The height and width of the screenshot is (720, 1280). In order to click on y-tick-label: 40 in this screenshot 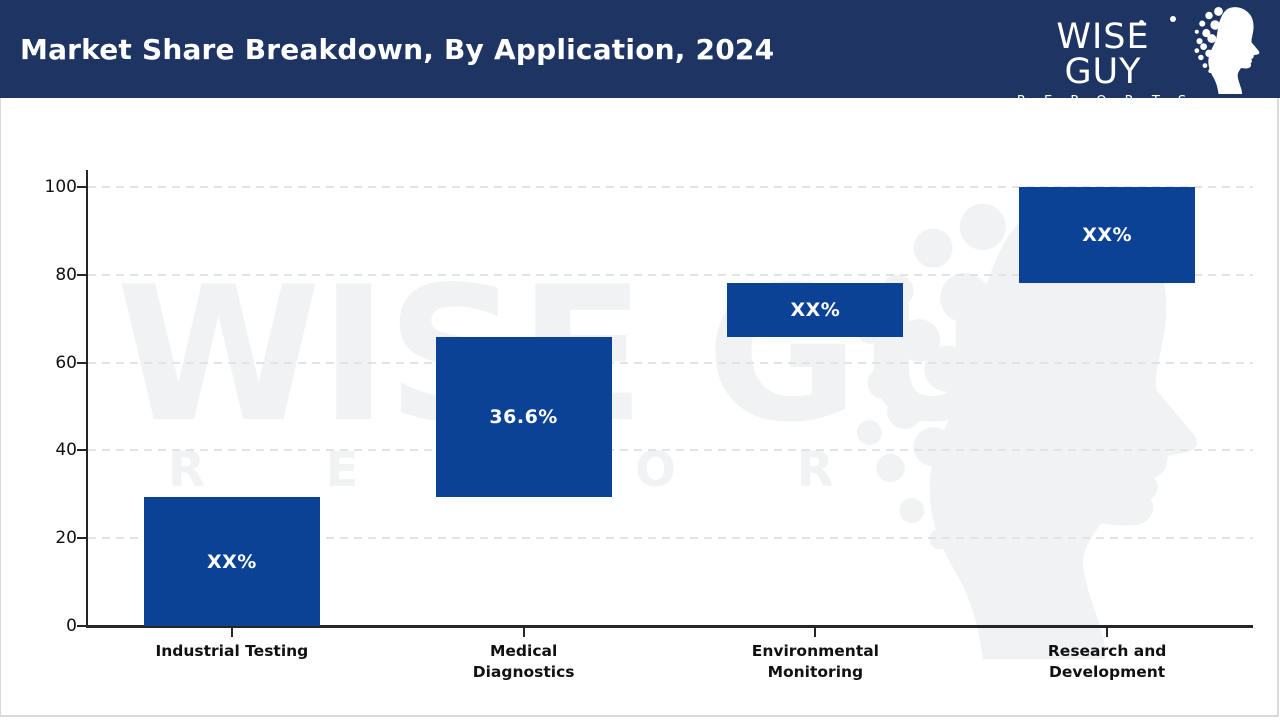, I will do `click(66, 450)`.